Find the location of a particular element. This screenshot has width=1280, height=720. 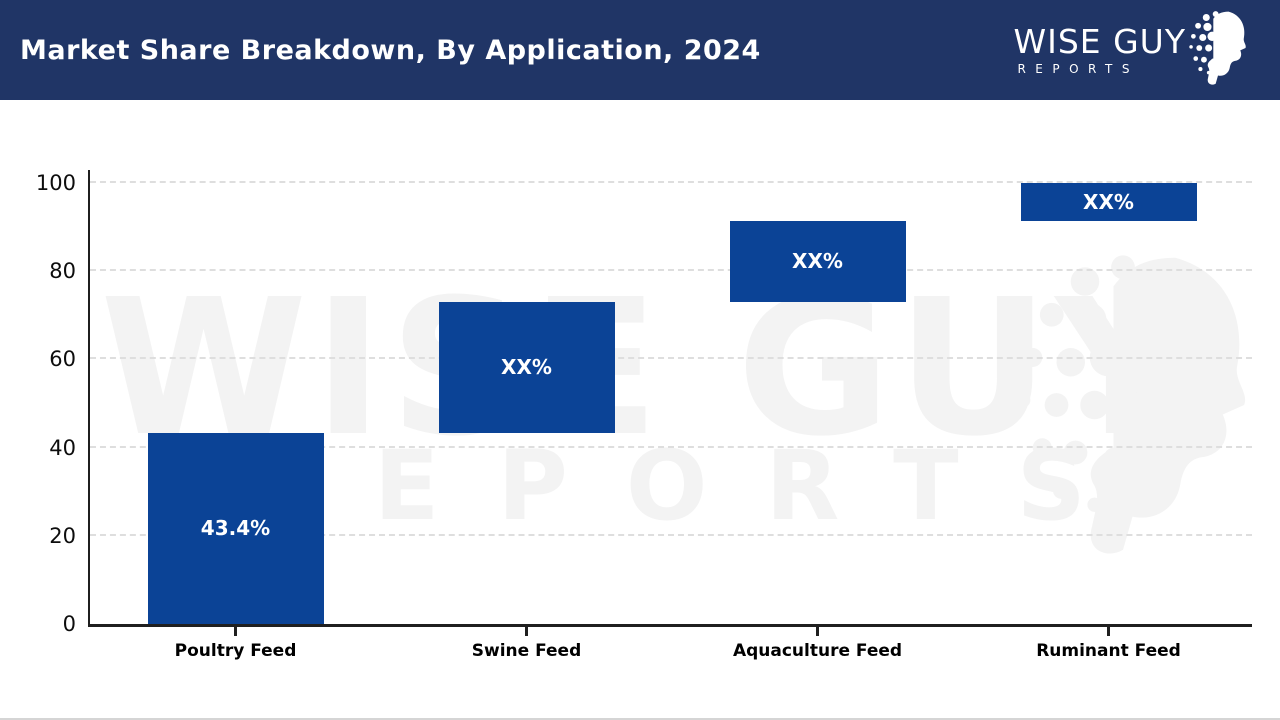

ytick-label-100: 100 is located at coordinates (55, 183).